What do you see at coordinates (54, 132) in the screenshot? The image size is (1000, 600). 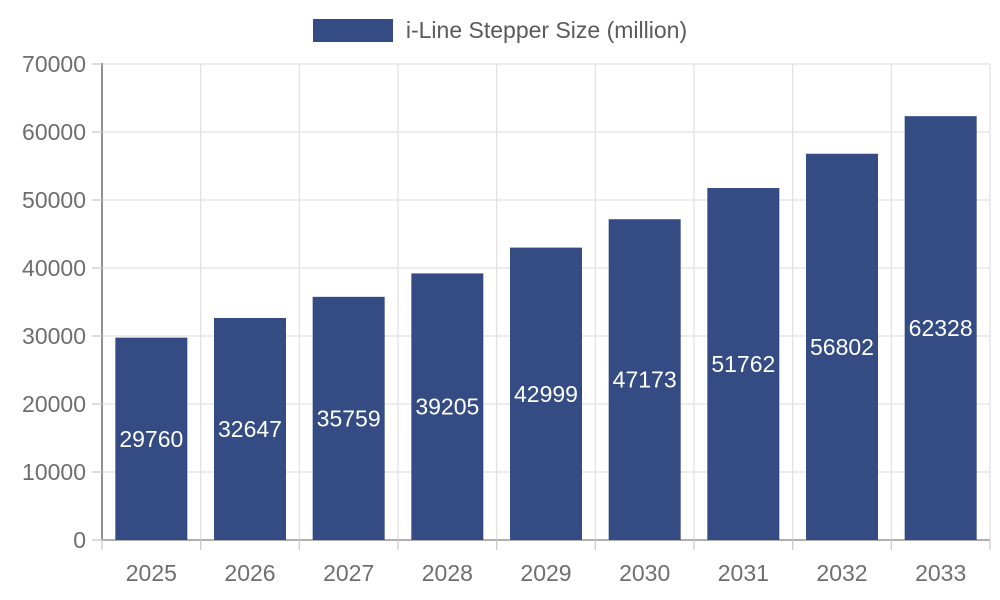 I see `y-axis-tick-label: 60000` at bounding box center [54, 132].